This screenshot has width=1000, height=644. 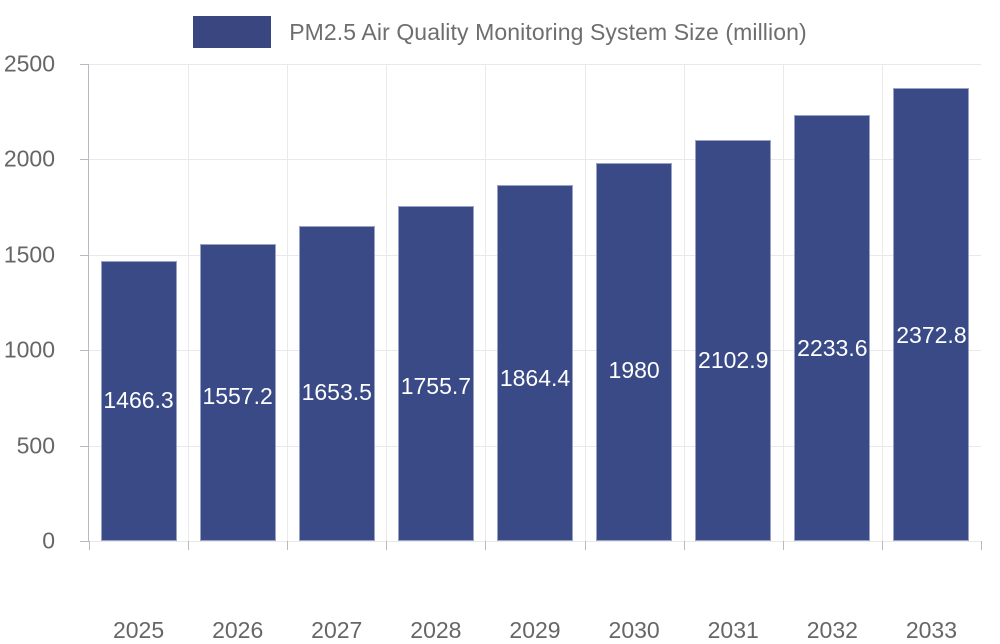 What do you see at coordinates (35, 445) in the screenshot?
I see `y-axis-tick-label: 500` at bounding box center [35, 445].